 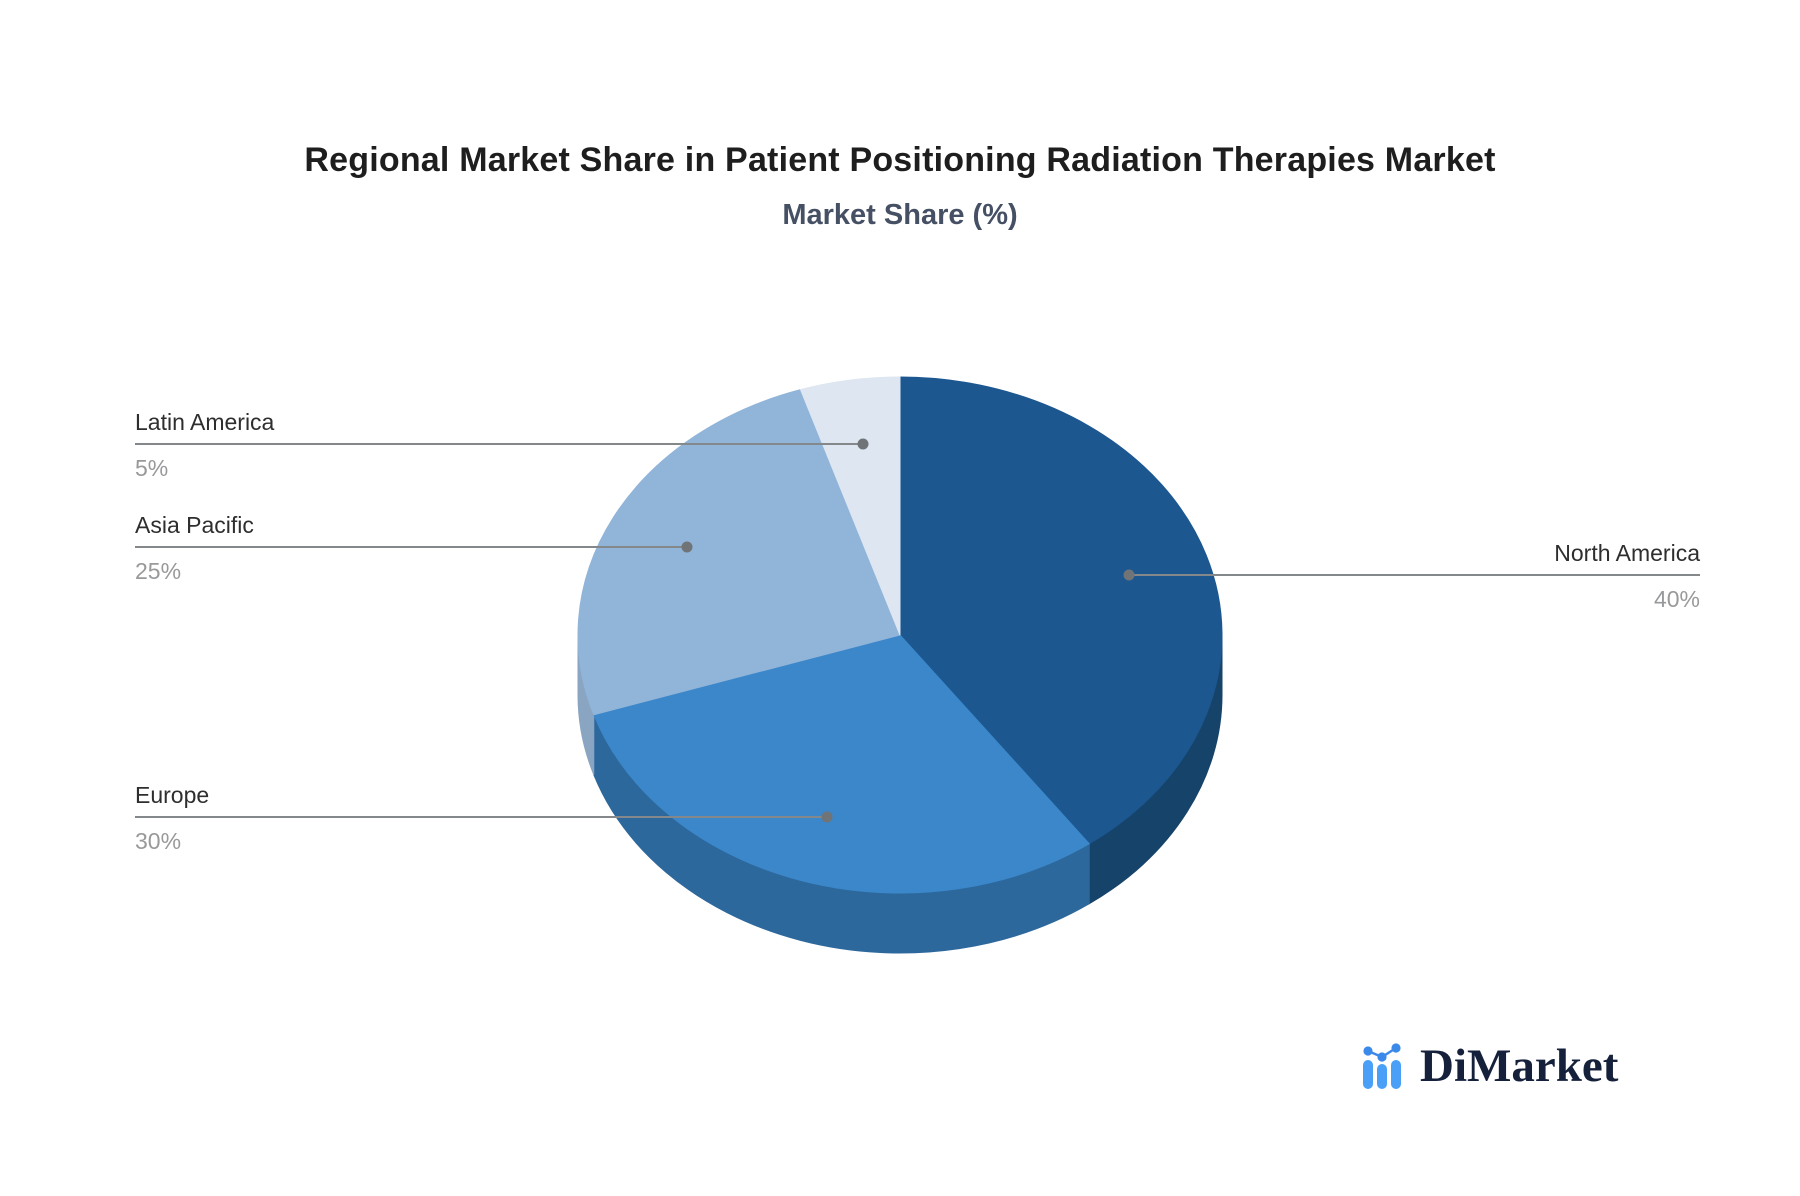 What do you see at coordinates (863, 444) in the screenshot?
I see `leader-dot-latin-america` at bounding box center [863, 444].